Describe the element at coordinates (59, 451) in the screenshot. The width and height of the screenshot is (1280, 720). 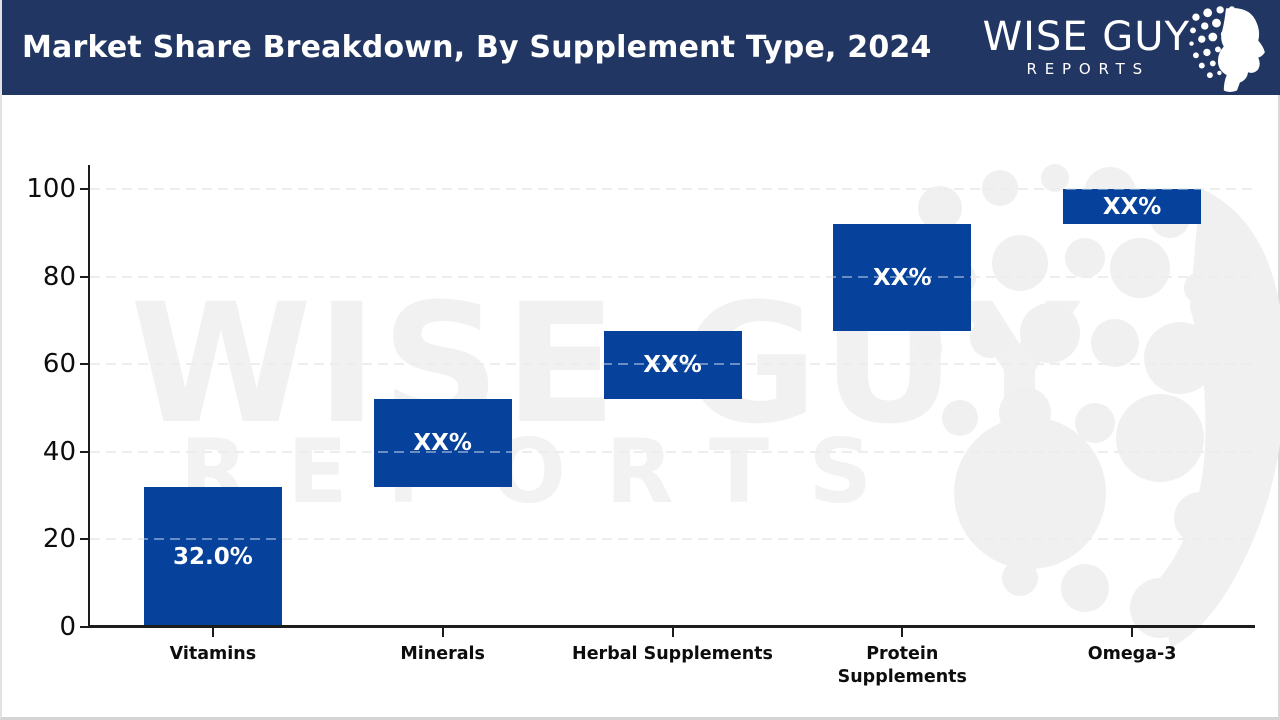
I see `y-tick-label: 40` at that location.